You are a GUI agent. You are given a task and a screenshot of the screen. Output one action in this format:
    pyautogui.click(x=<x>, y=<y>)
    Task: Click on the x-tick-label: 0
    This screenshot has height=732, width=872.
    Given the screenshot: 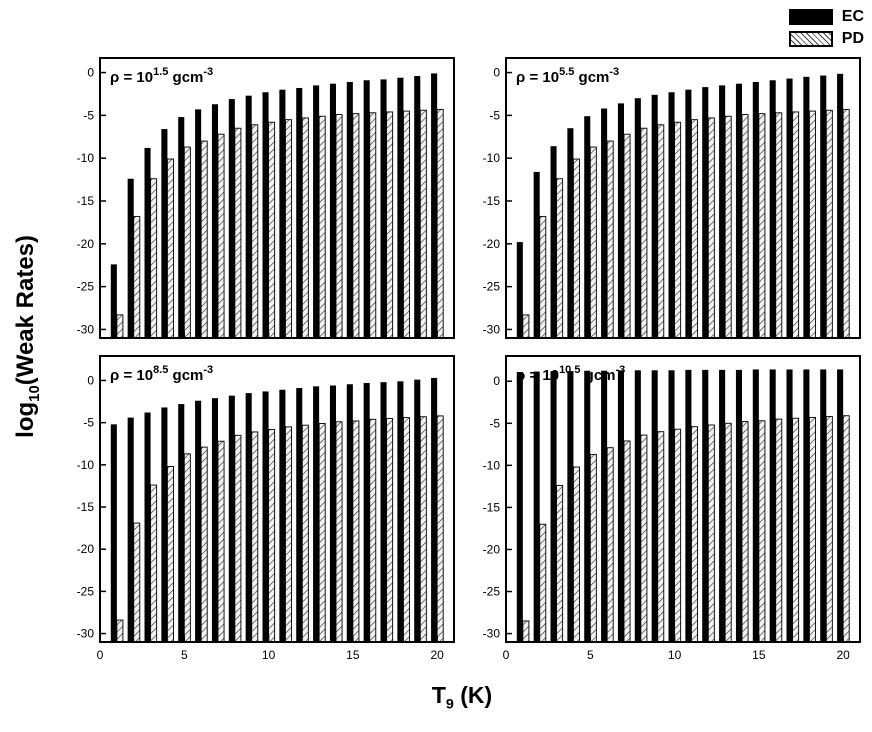 What is the action you would take?
    pyautogui.click(x=100, y=655)
    